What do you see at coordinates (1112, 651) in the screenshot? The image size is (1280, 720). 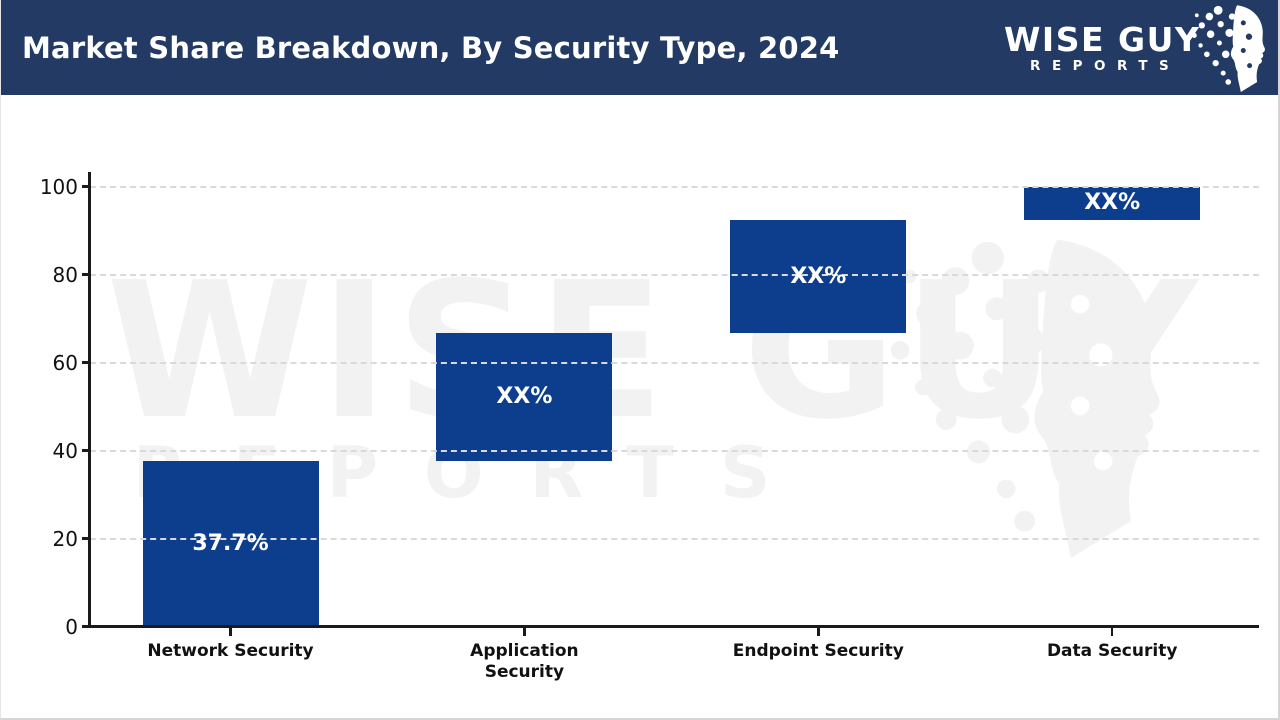 I see `category-label: Data Security` at bounding box center [1112, 651].